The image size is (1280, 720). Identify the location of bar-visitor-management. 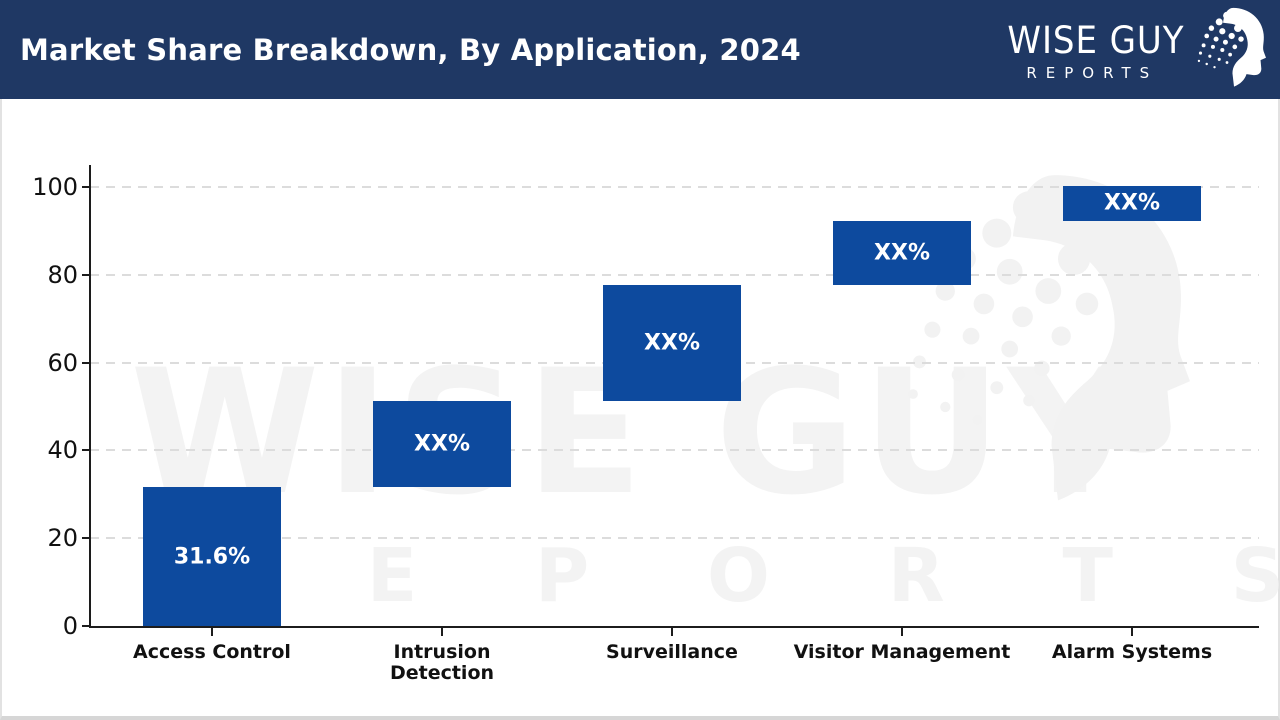
(902, 252).